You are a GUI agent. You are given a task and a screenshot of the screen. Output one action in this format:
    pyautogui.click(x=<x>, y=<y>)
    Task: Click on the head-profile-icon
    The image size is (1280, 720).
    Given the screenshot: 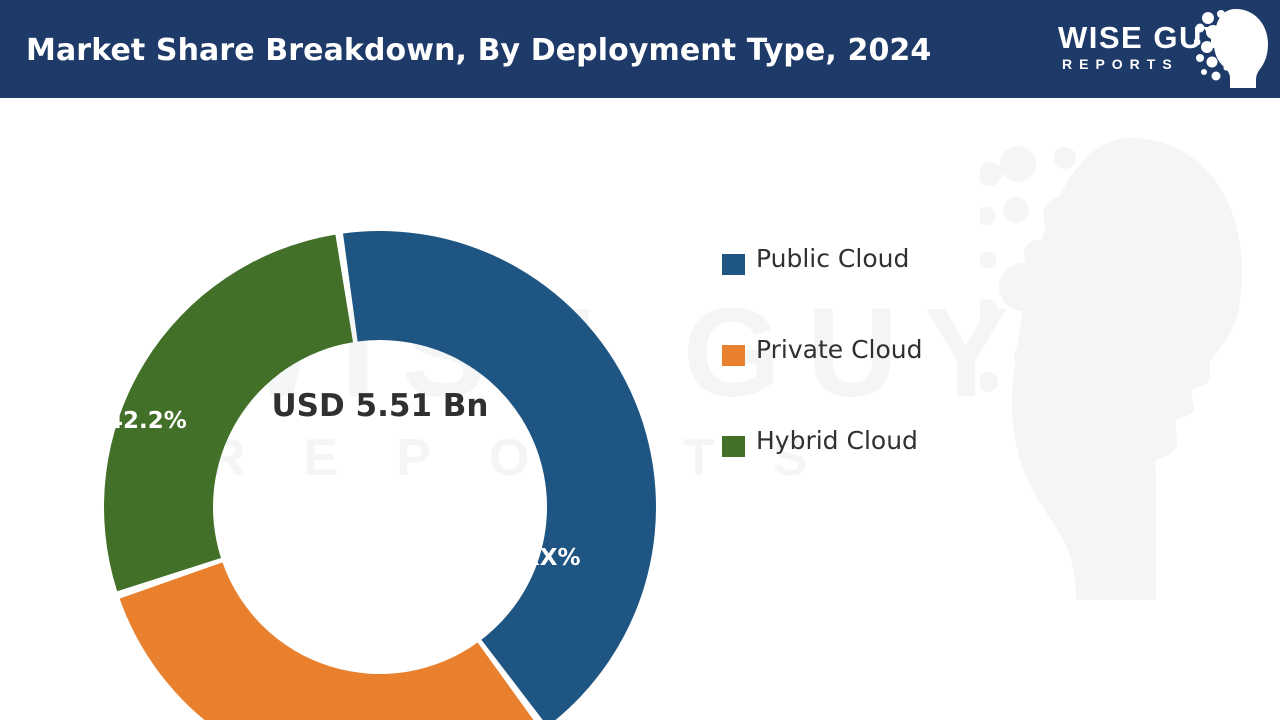 What is the action you would take?
    pyautogui.click(x=1231, y=48)
    